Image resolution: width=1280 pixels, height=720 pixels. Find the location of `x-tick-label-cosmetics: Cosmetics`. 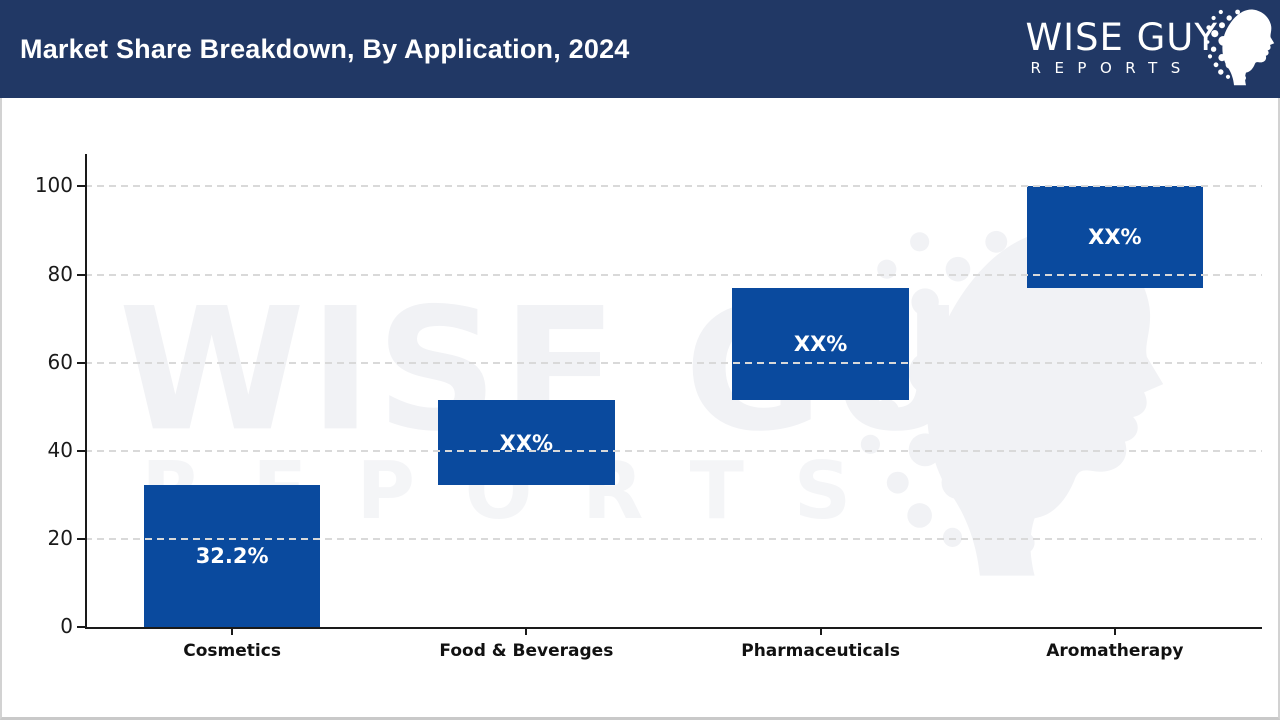

x-tick-label-cosmetics: Cosmetics is located at coordinates (232, 651).